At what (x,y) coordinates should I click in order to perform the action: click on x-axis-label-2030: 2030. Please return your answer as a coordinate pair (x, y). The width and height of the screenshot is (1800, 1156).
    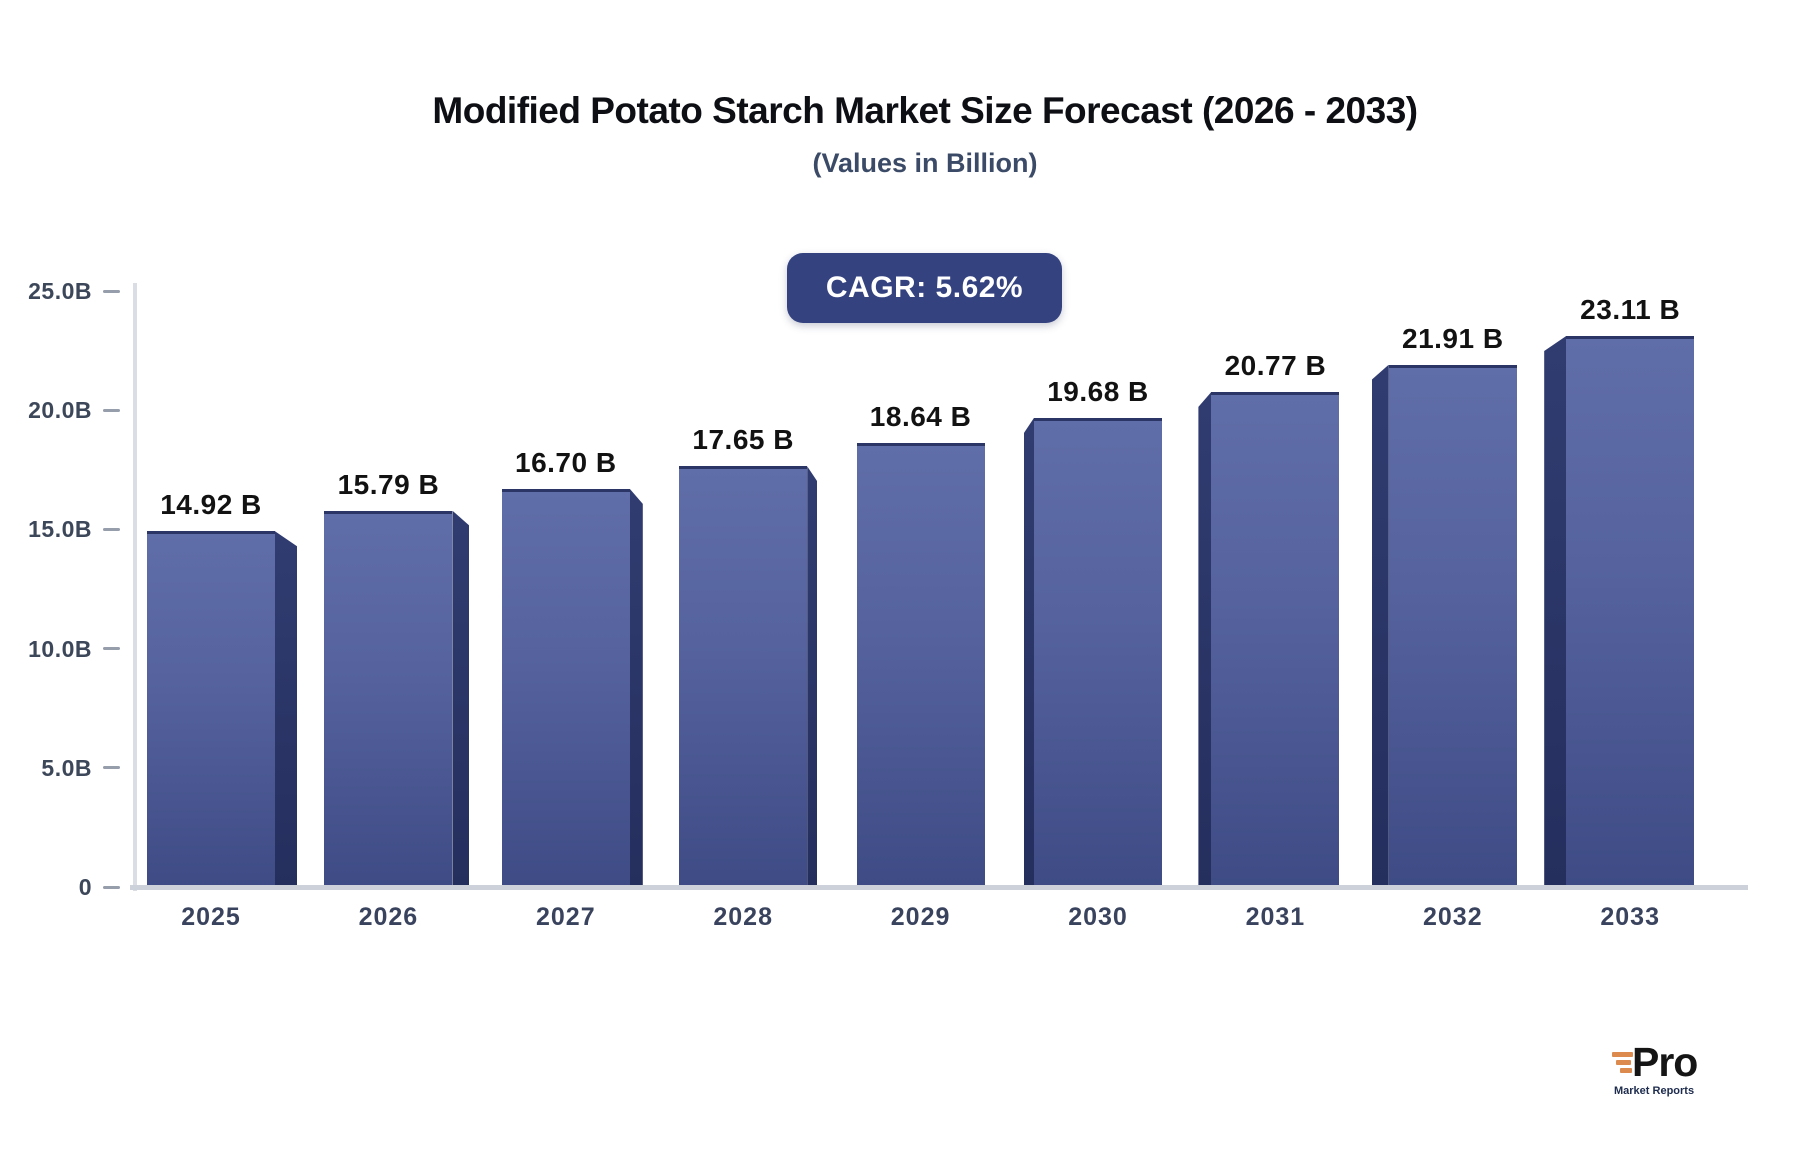
    Looking at the image, I should click on (1098, 917).